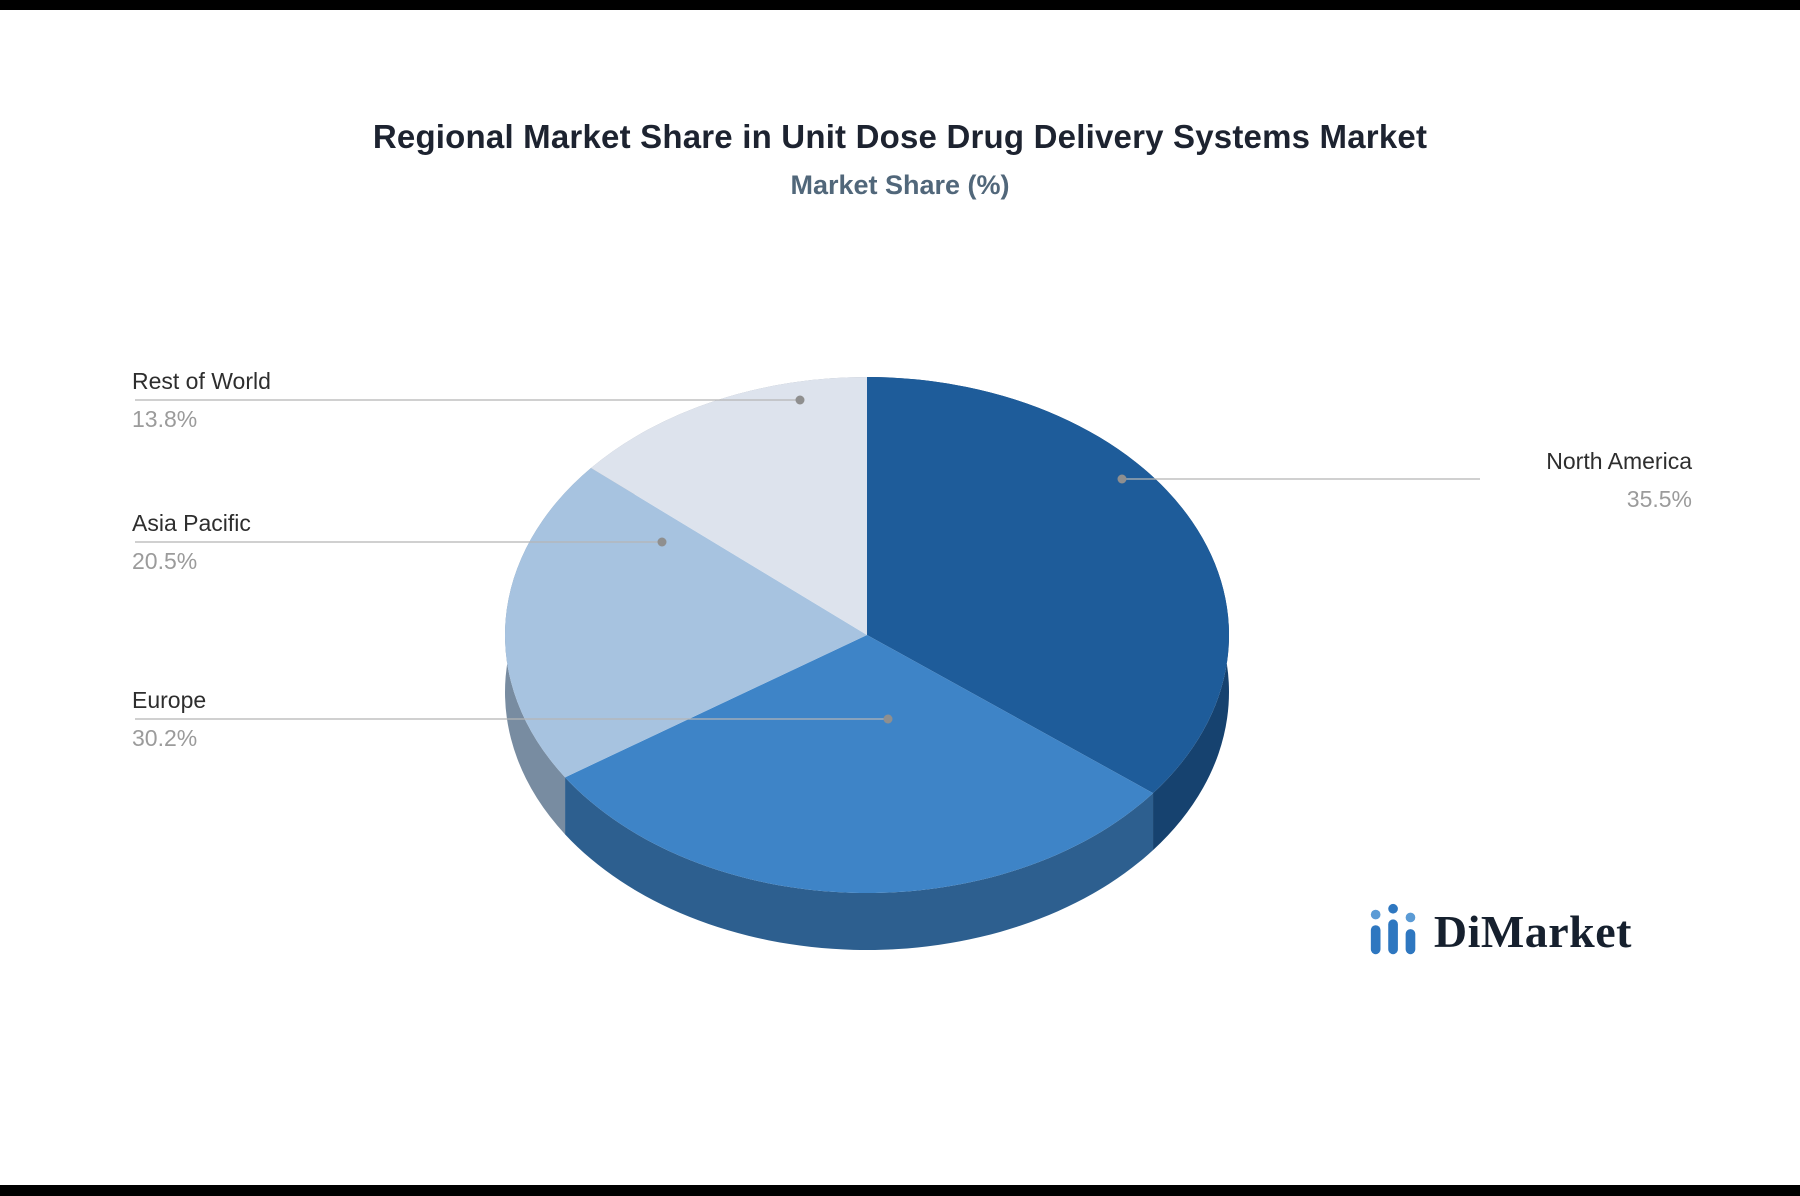 The width and height of the screenshot is (1800, 1196). Describe the element at coordinates (165, 738) in the screenshot. I see `callout-value: 30.2%` at that location.